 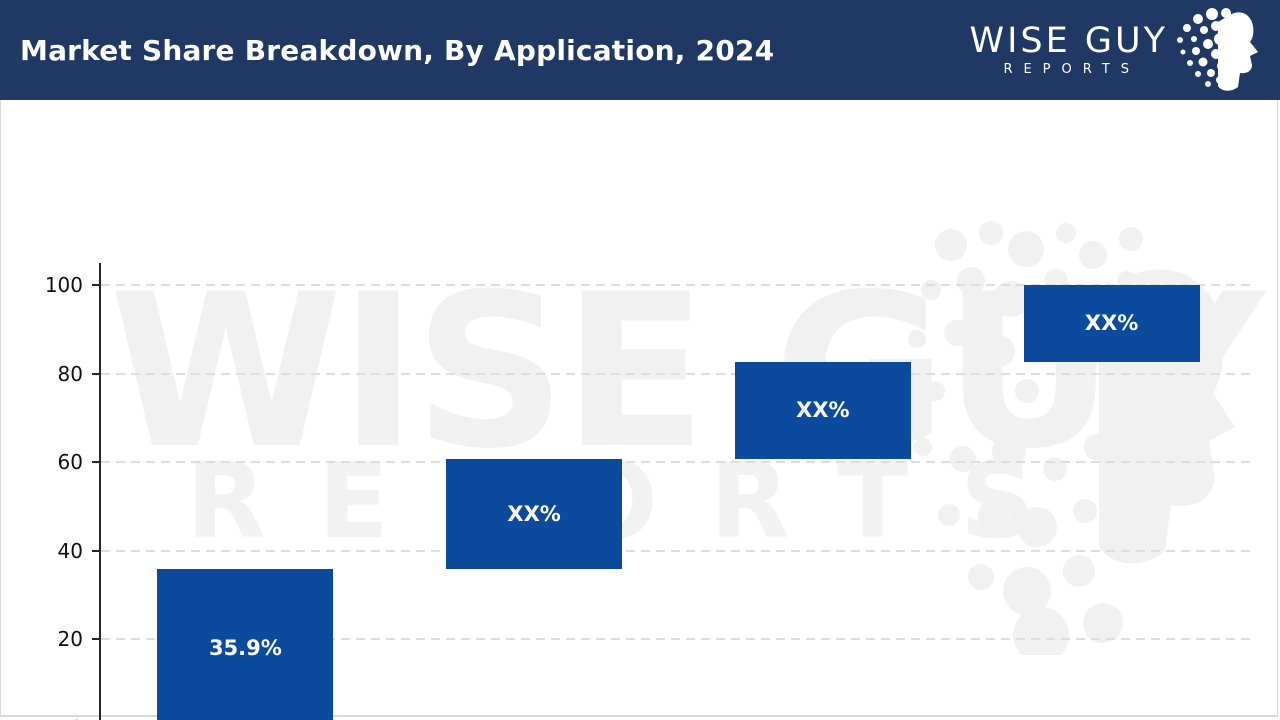 I want to click on y-tick-label: 20, so click(x=70, y=639).